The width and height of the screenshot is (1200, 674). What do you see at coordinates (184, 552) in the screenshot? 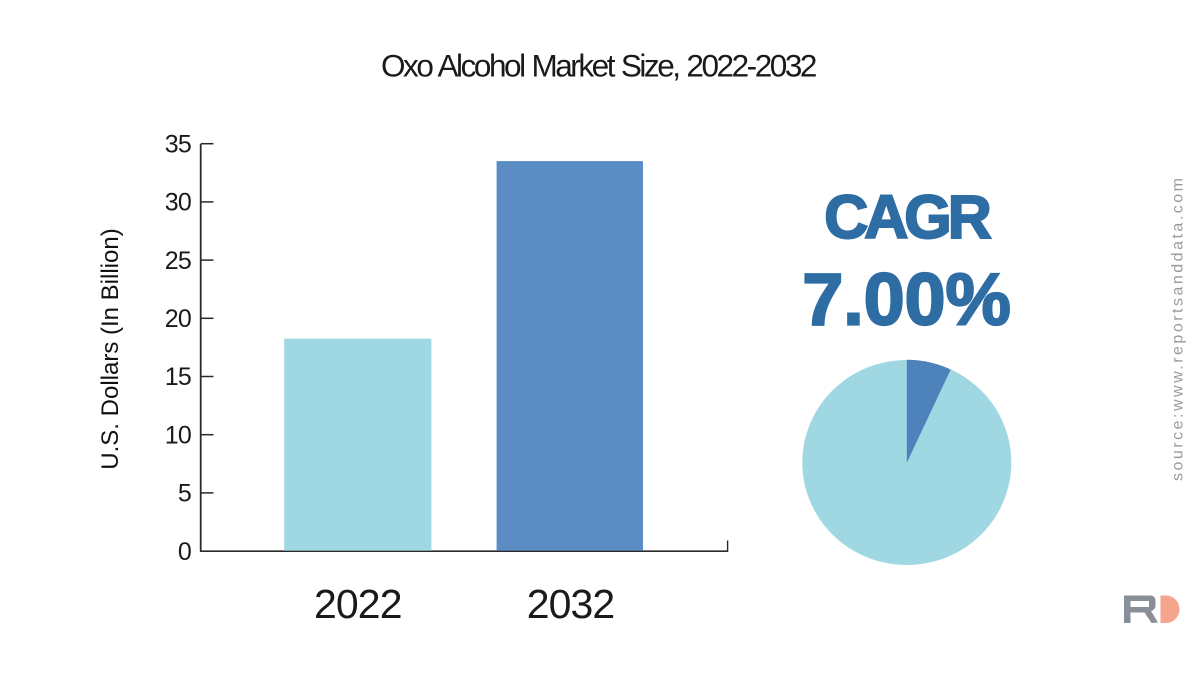
I see `svg-text: 0` at bounding box center [184, 552].